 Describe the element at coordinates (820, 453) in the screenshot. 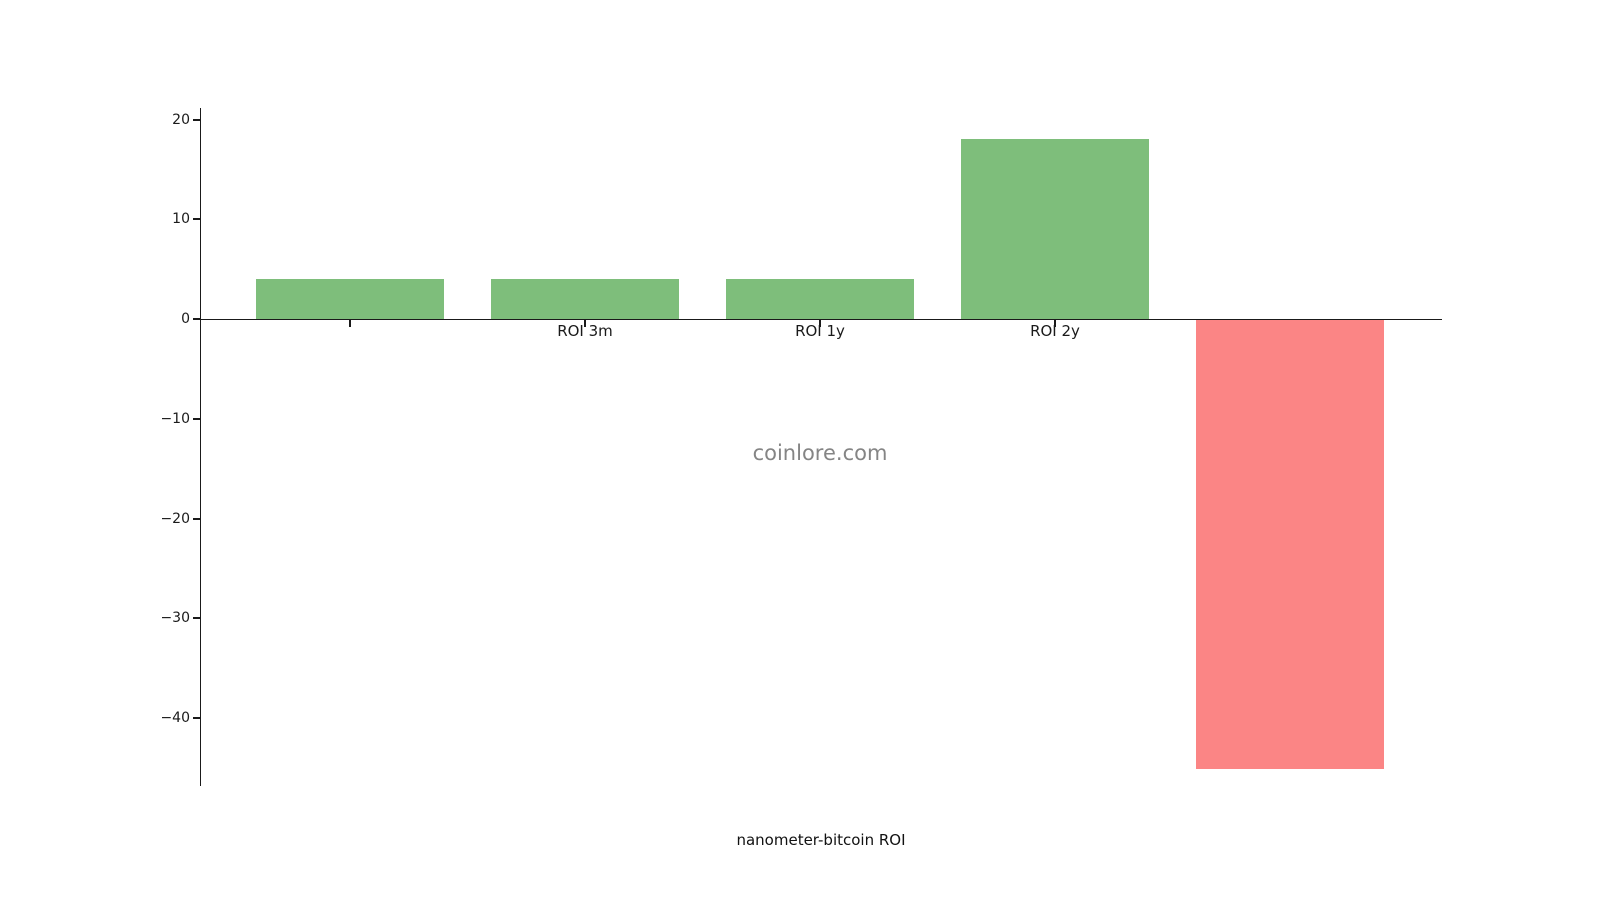

I see `watermark: coinlore.com` at that location.